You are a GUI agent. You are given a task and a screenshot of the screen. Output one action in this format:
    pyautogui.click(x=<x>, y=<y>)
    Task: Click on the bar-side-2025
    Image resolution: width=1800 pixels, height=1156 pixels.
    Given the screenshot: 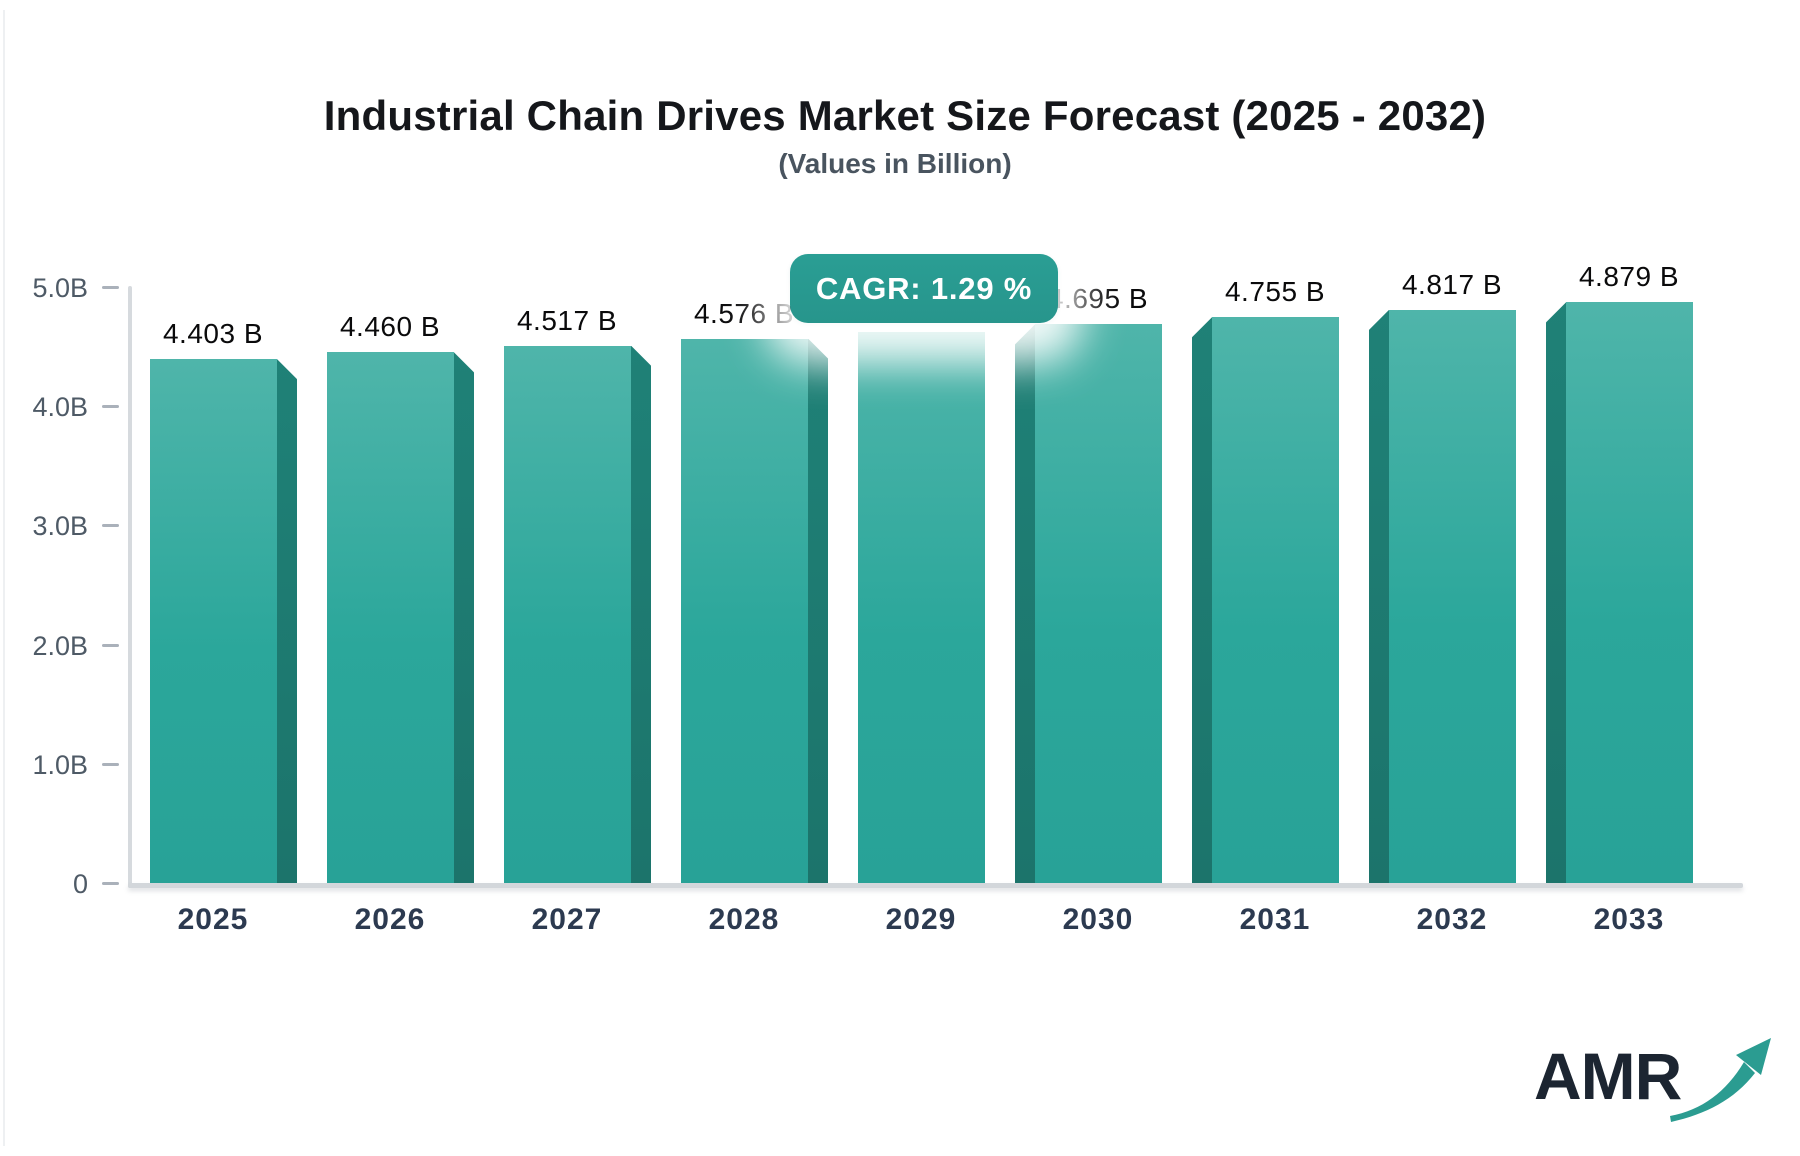 What is the action you would take?
    pyautogui.click(x=287, y=621)
    